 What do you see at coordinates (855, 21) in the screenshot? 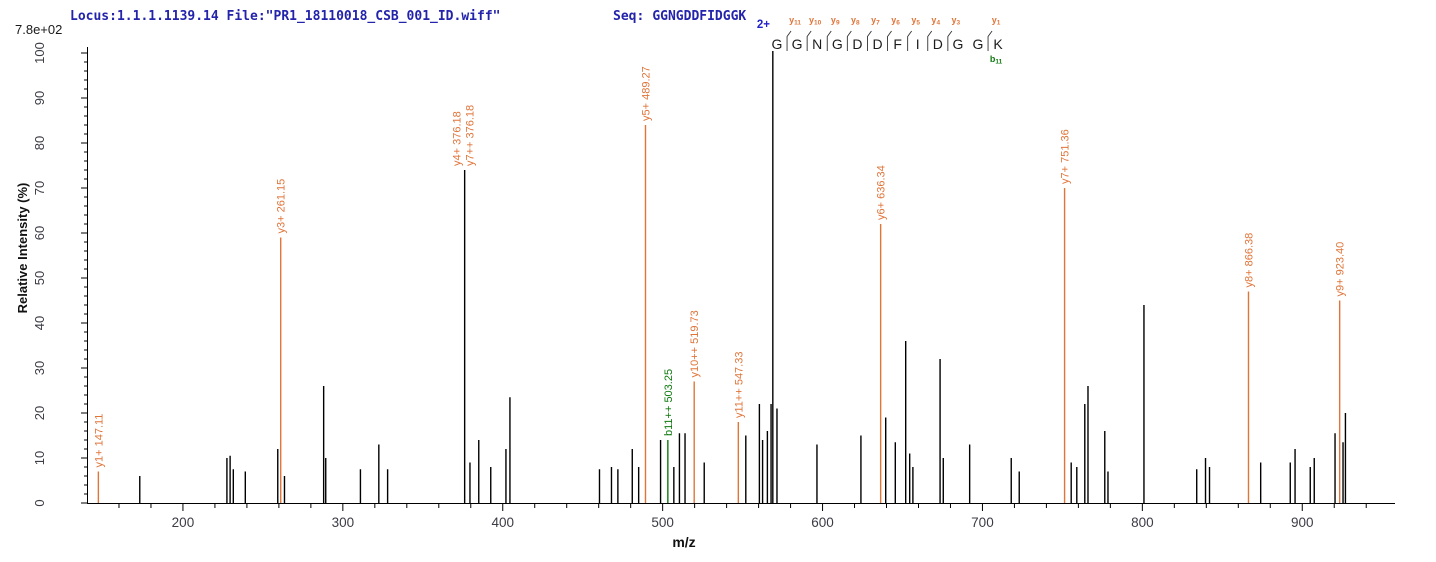
I see `y-ion-annotation: y8` at bounding box center [855, 21].